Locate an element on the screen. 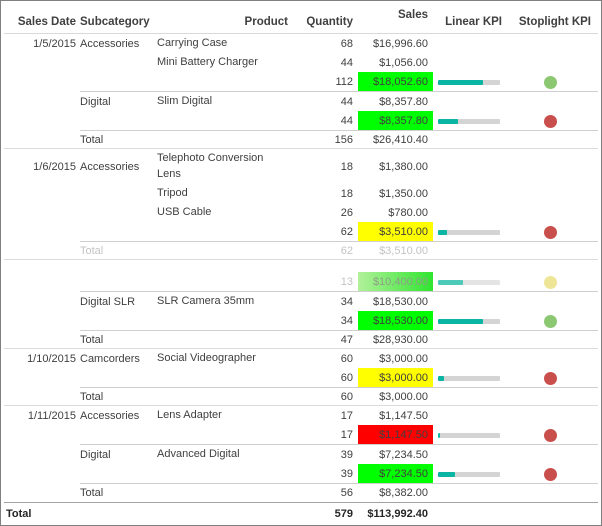 This screenshot has height=526, width=602. quantity-cell: 13 is located at coordinates (346, 282).